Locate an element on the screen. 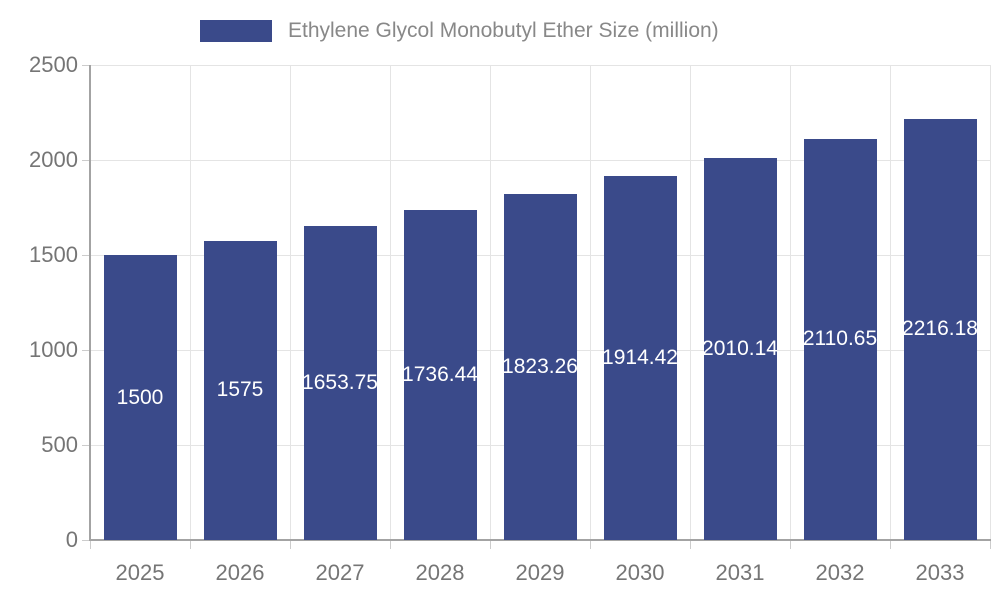 The width and height of the screenshot is (1000, 600). bar-value-label: 2010.14 is located at coordinates (740, 349).